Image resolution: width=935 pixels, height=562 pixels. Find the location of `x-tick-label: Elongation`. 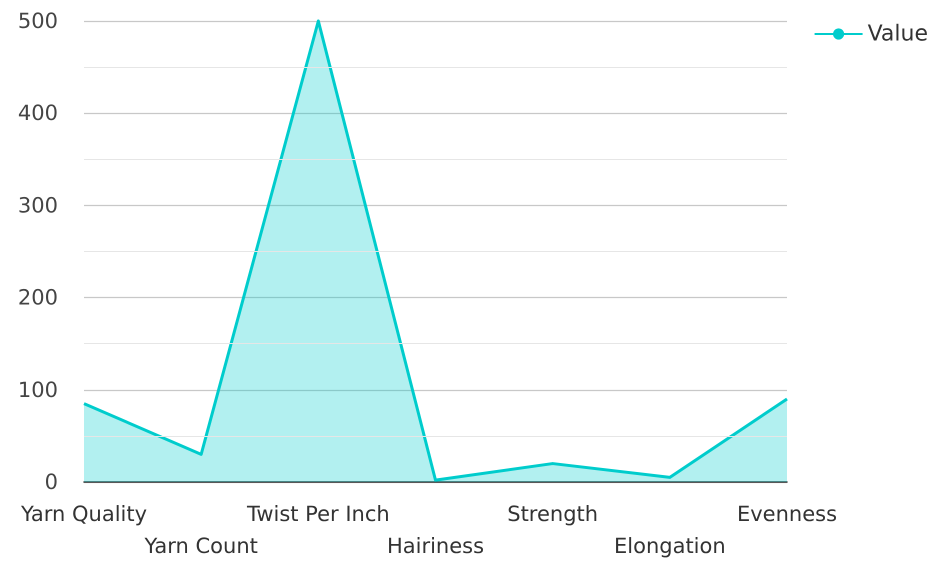

x-tick-label: Elongation is located at coordinates (670, 546).